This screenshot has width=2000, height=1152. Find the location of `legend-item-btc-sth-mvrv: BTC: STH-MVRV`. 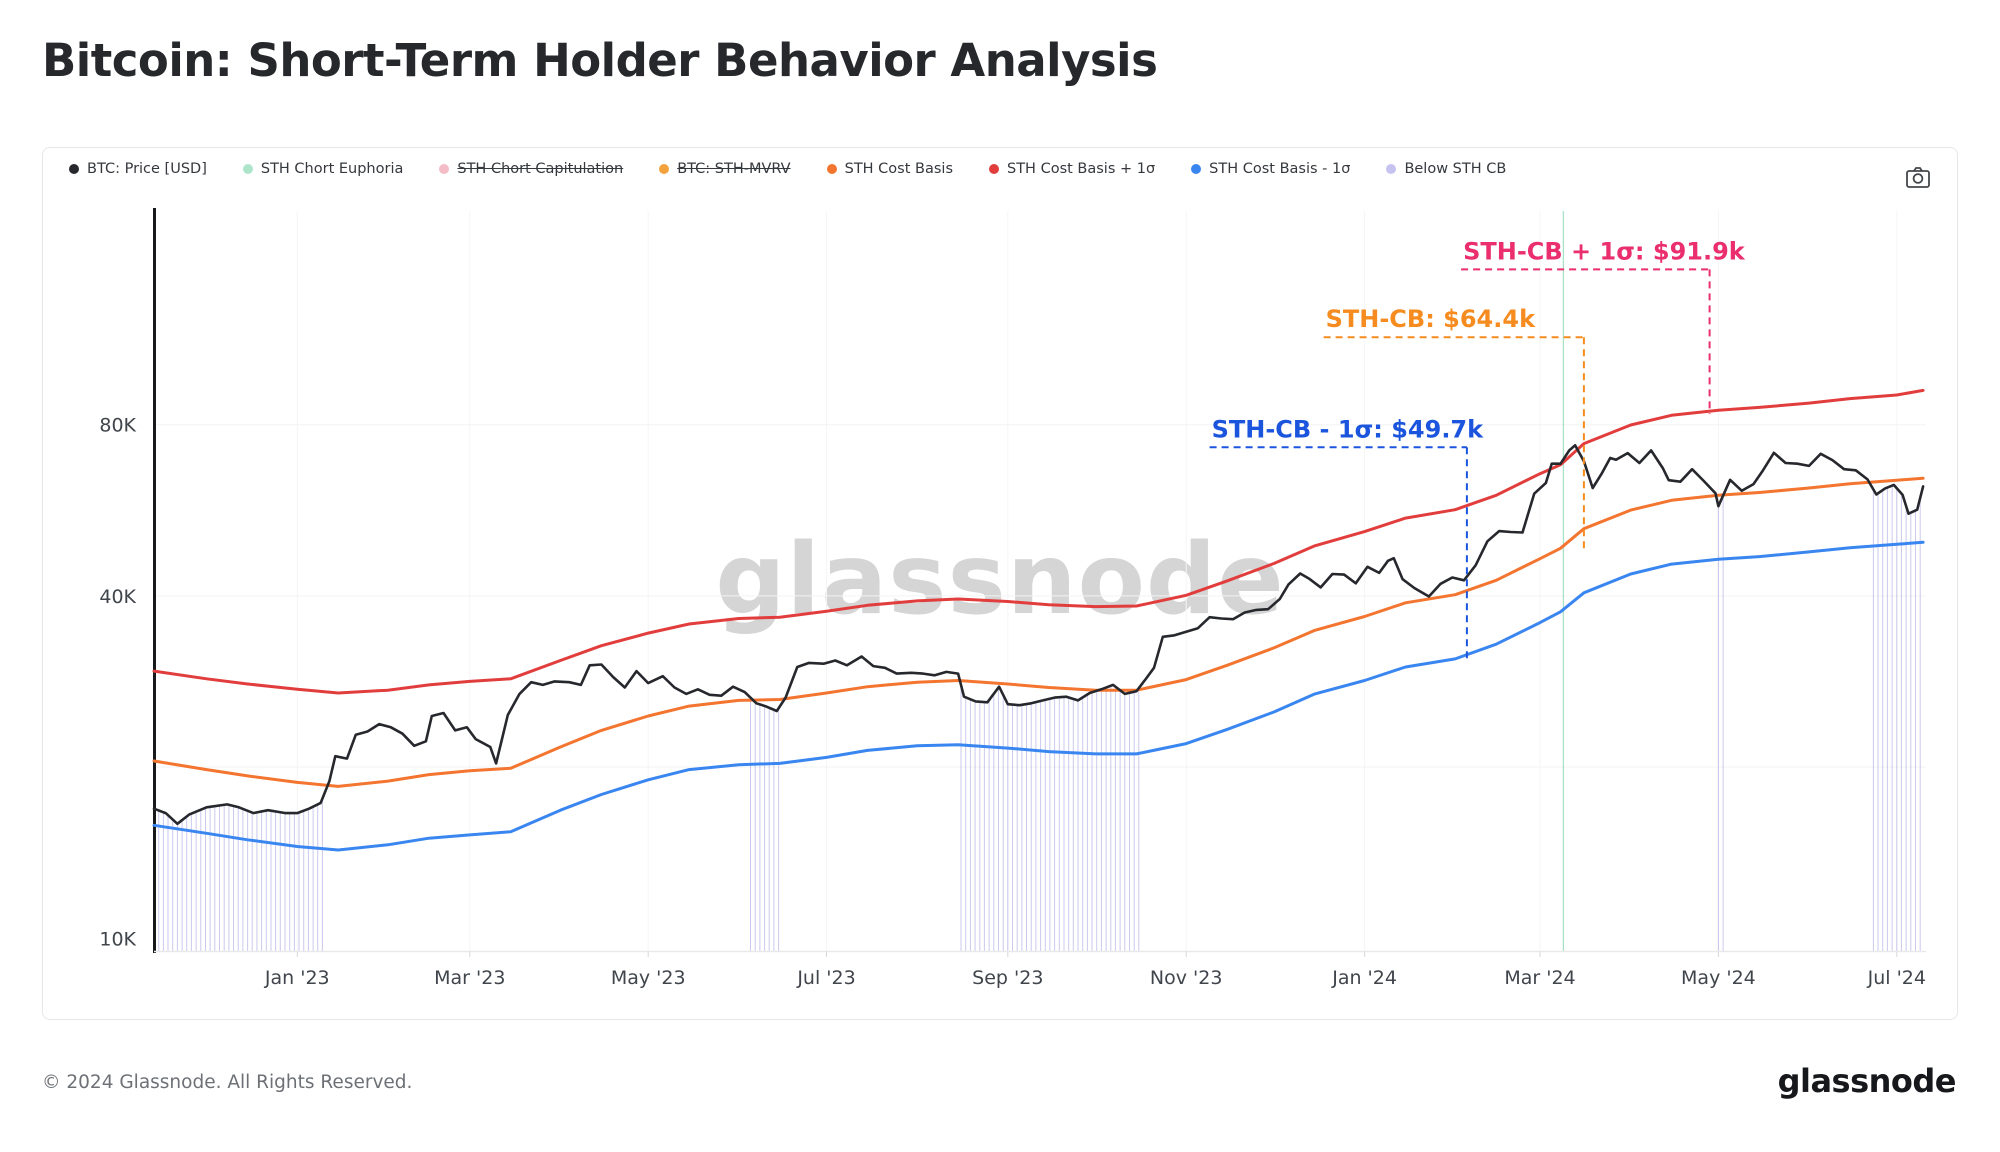

legend-item-btc-sth-mvrv: BTC: STH-MVRV is located at coordinates (725, 169).